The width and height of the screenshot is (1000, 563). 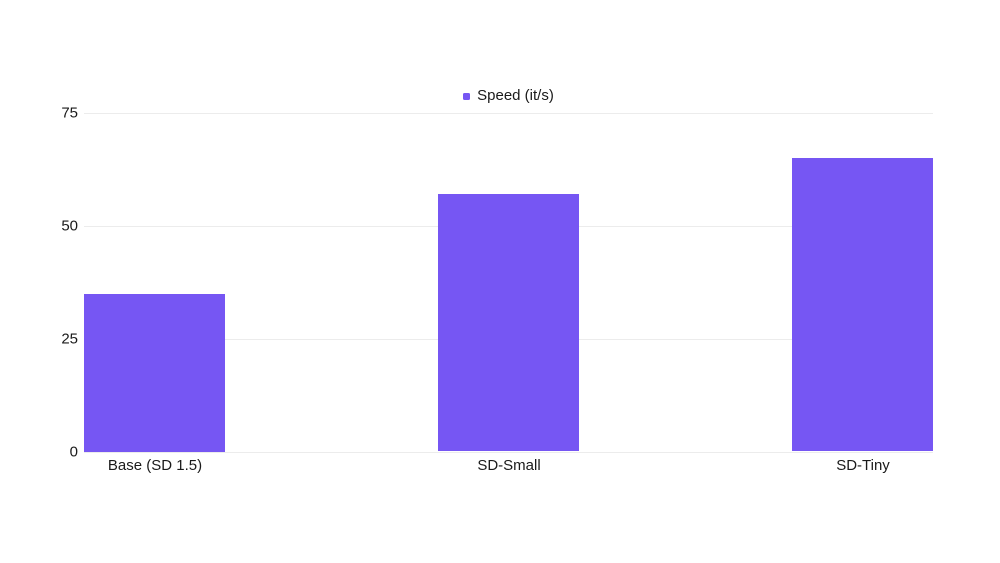 What do you see at coordinates (862, 304) in the screenshot?
I see `bar-sd-tiny` at bounding box center [862, 304].